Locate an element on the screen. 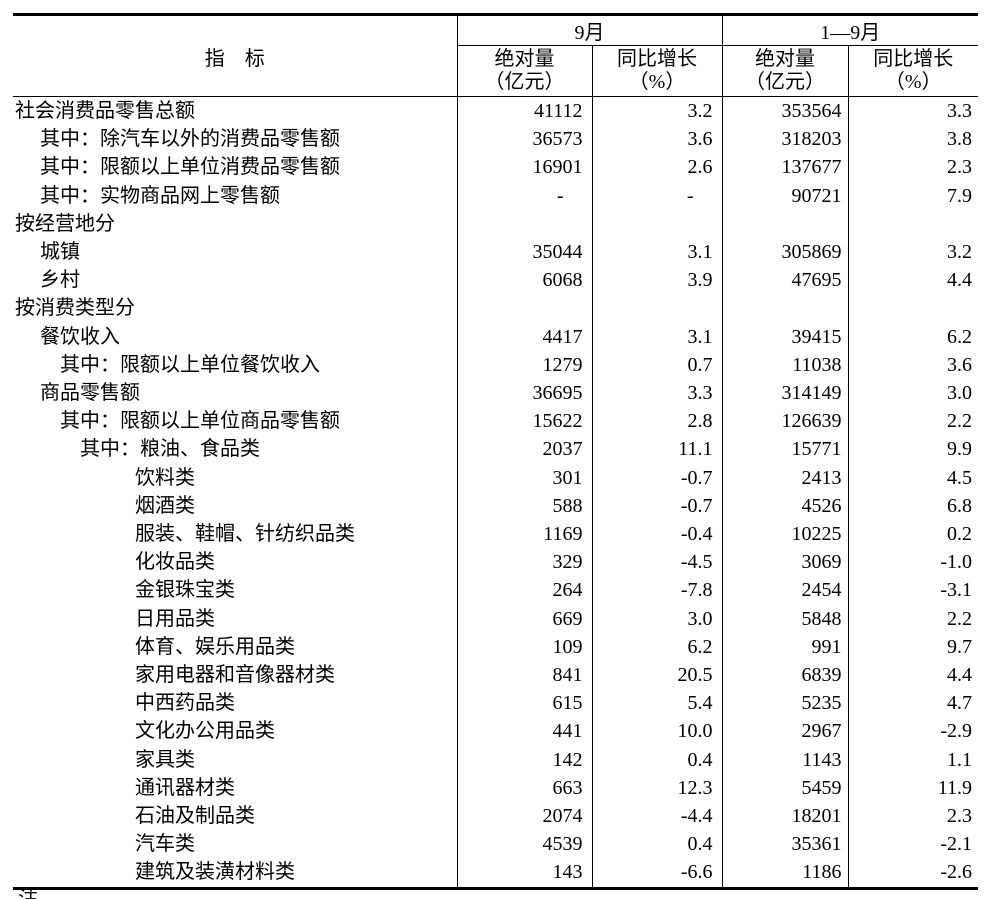 The width and height of the screenshot is (989, 899). month-header-row: 指 标 9月 1—9月 is located at coordinates (495, 55).